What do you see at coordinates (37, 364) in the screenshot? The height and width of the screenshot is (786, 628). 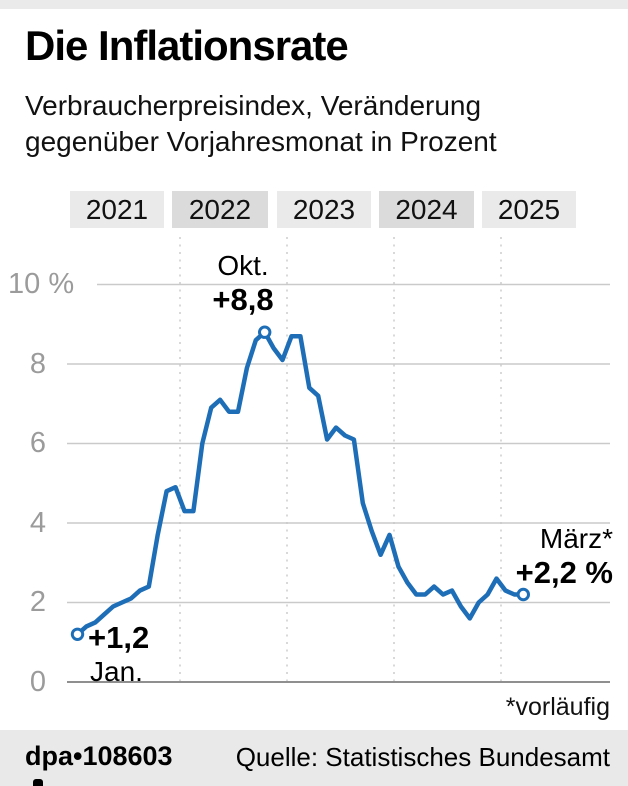 I see `y-axis-label-8: 8` at bounding box center [37, 364].